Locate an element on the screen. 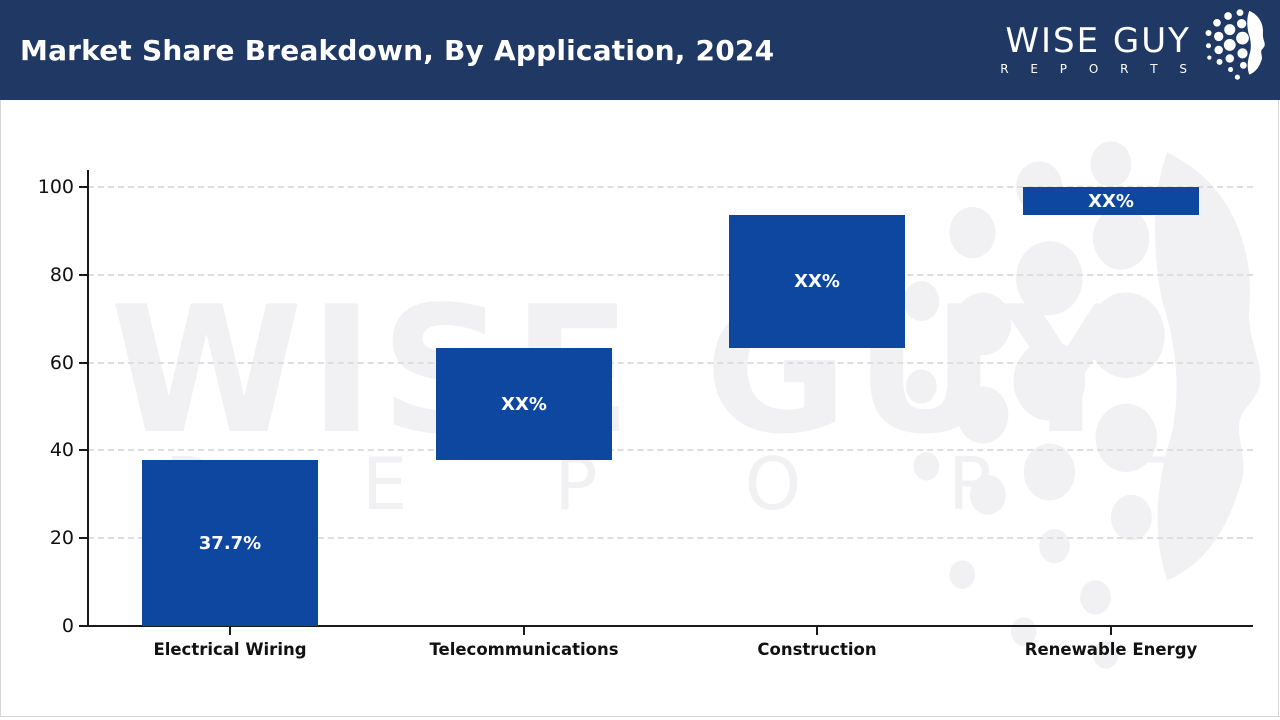 This screenshot has width=1280, height=720. y-axis-tick-label: 100 is located at coordinates (55, 187).